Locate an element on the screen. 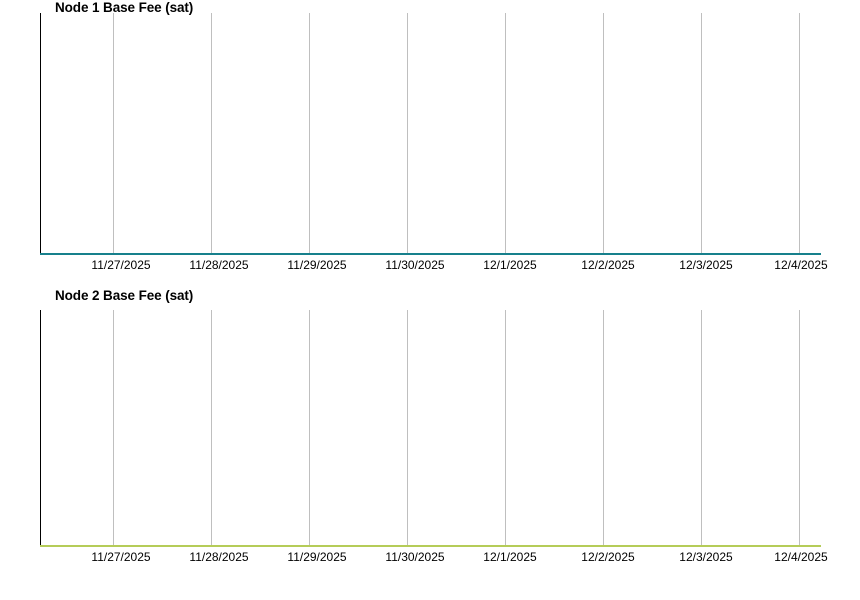 This screenshot has width=860, height=600. chart-title-node-1: Node 1 Base Fee (sat) is located at coordinates (124, 7).